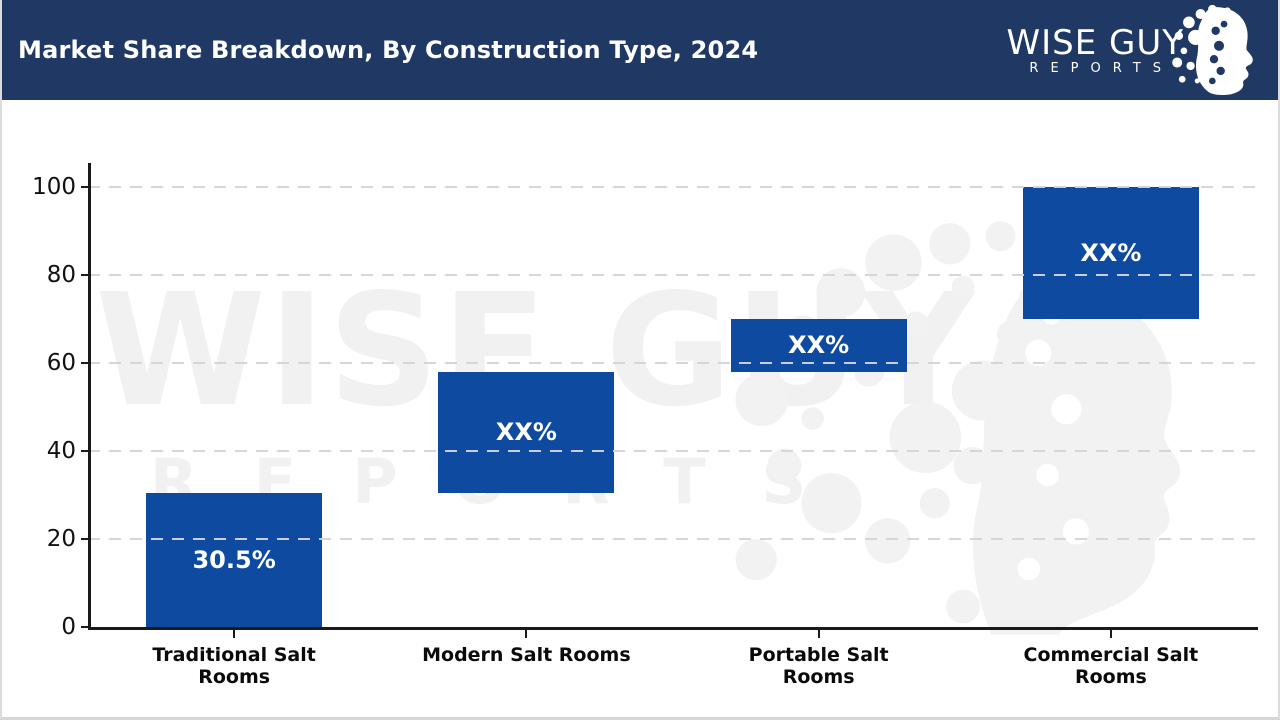 The height and width of the screenshot is (720, 1280). What do you see at coordinates (61, 275) in the screenshot?
I see `y-tick-label: 80` at bounding box center [61, 275].